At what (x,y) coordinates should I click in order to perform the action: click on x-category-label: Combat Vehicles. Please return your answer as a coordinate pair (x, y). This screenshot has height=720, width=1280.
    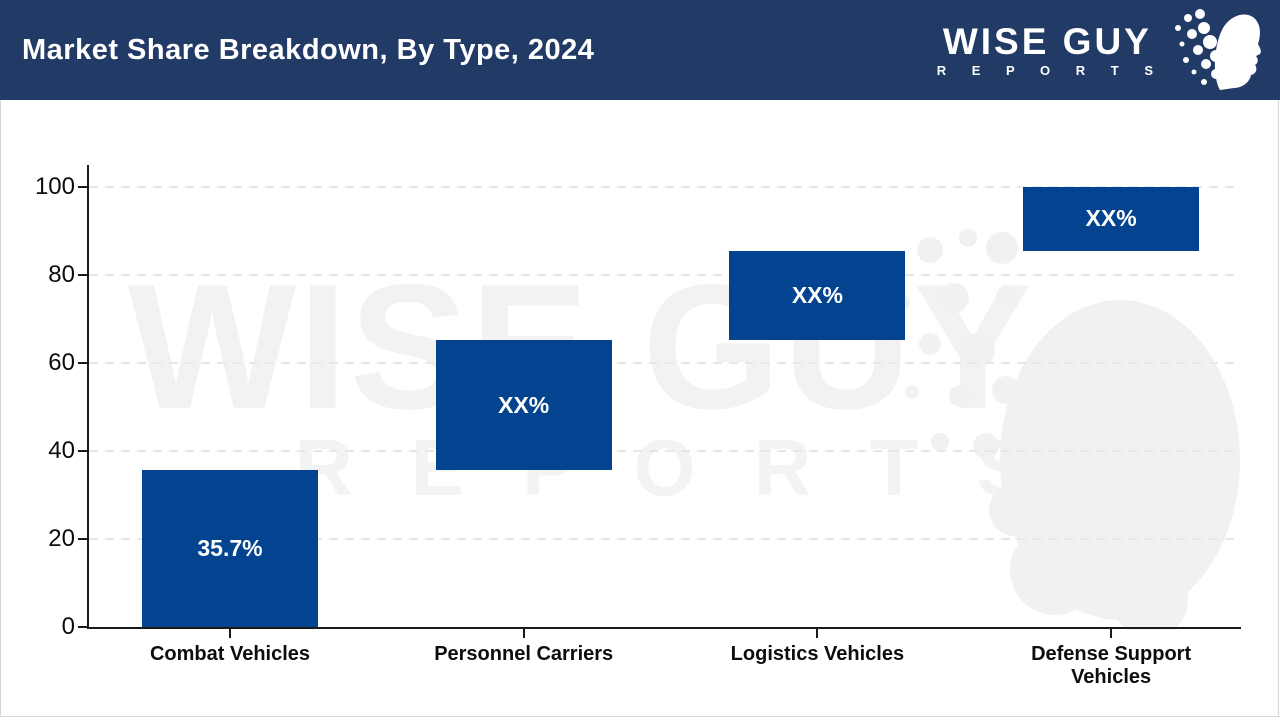
    Looking at the image, I should click on (230, 654).